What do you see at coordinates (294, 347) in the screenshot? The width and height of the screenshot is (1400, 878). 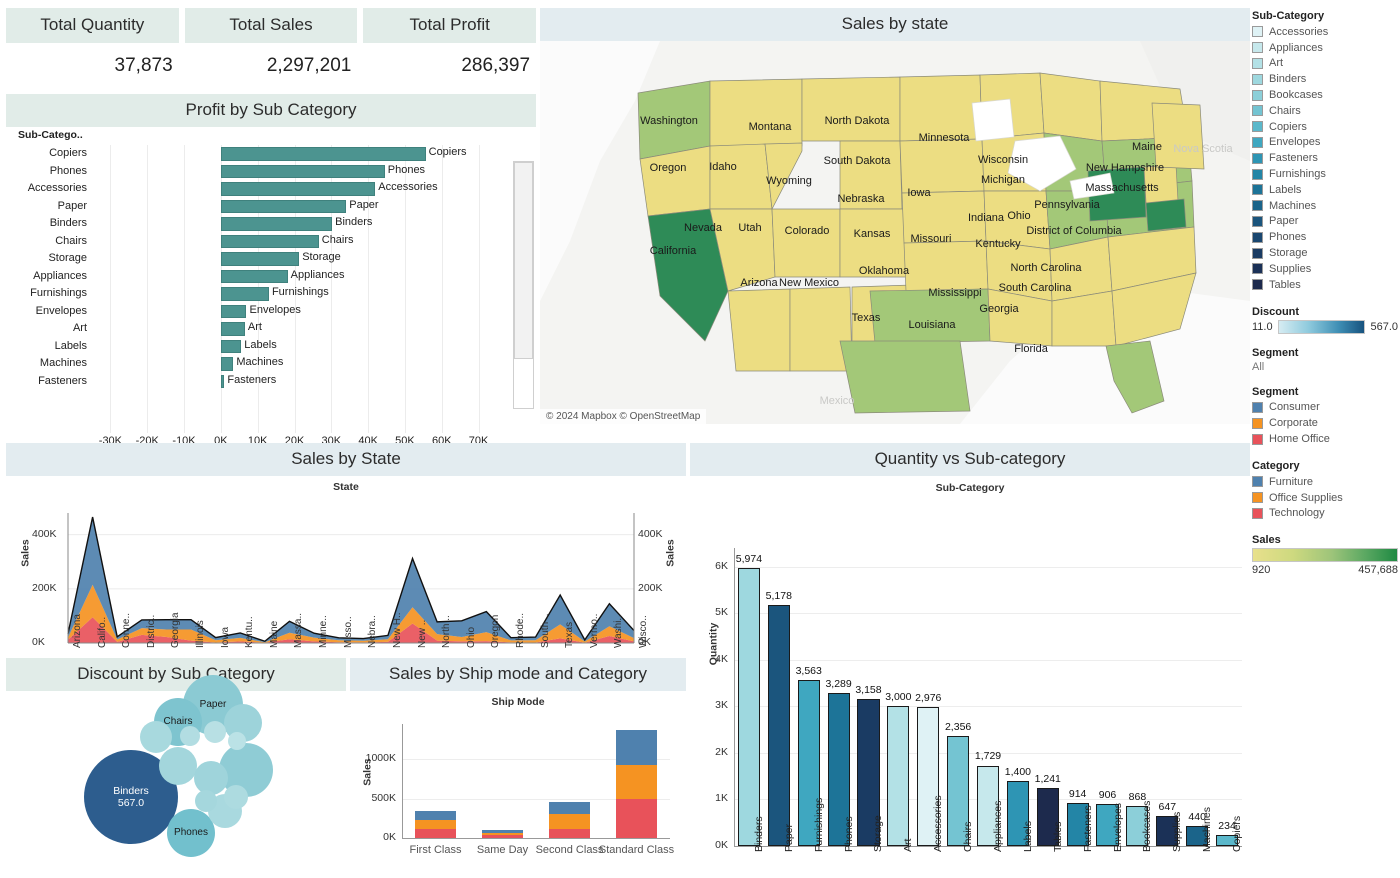 I see `profit-bar-row: Labels` at bounding box center [294, 347].